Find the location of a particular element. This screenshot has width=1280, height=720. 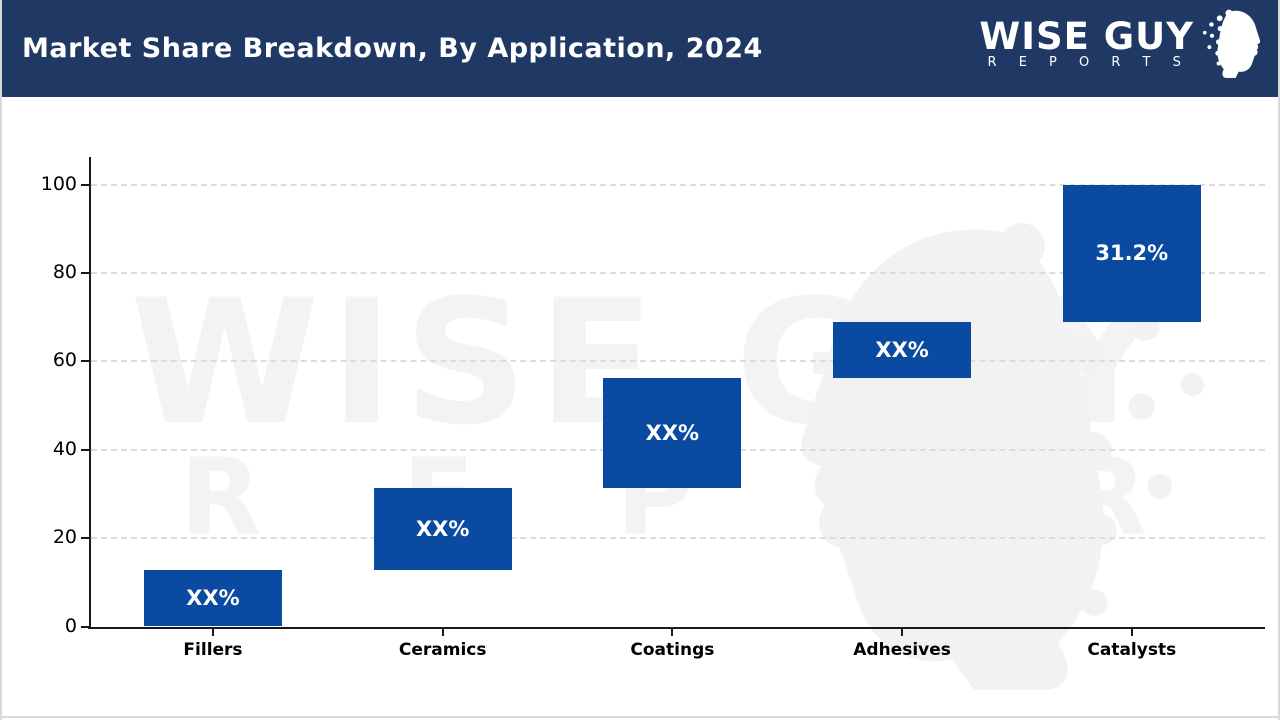

x-category-label: Ceramics is located at coordinates (442, 649).